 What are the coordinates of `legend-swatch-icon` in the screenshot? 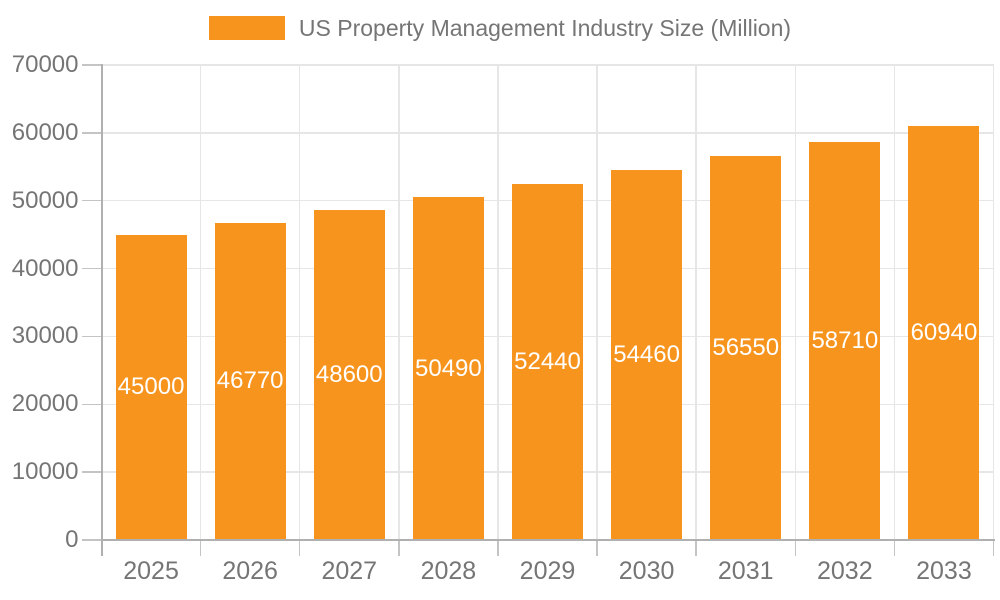 It's located at (246, 28).